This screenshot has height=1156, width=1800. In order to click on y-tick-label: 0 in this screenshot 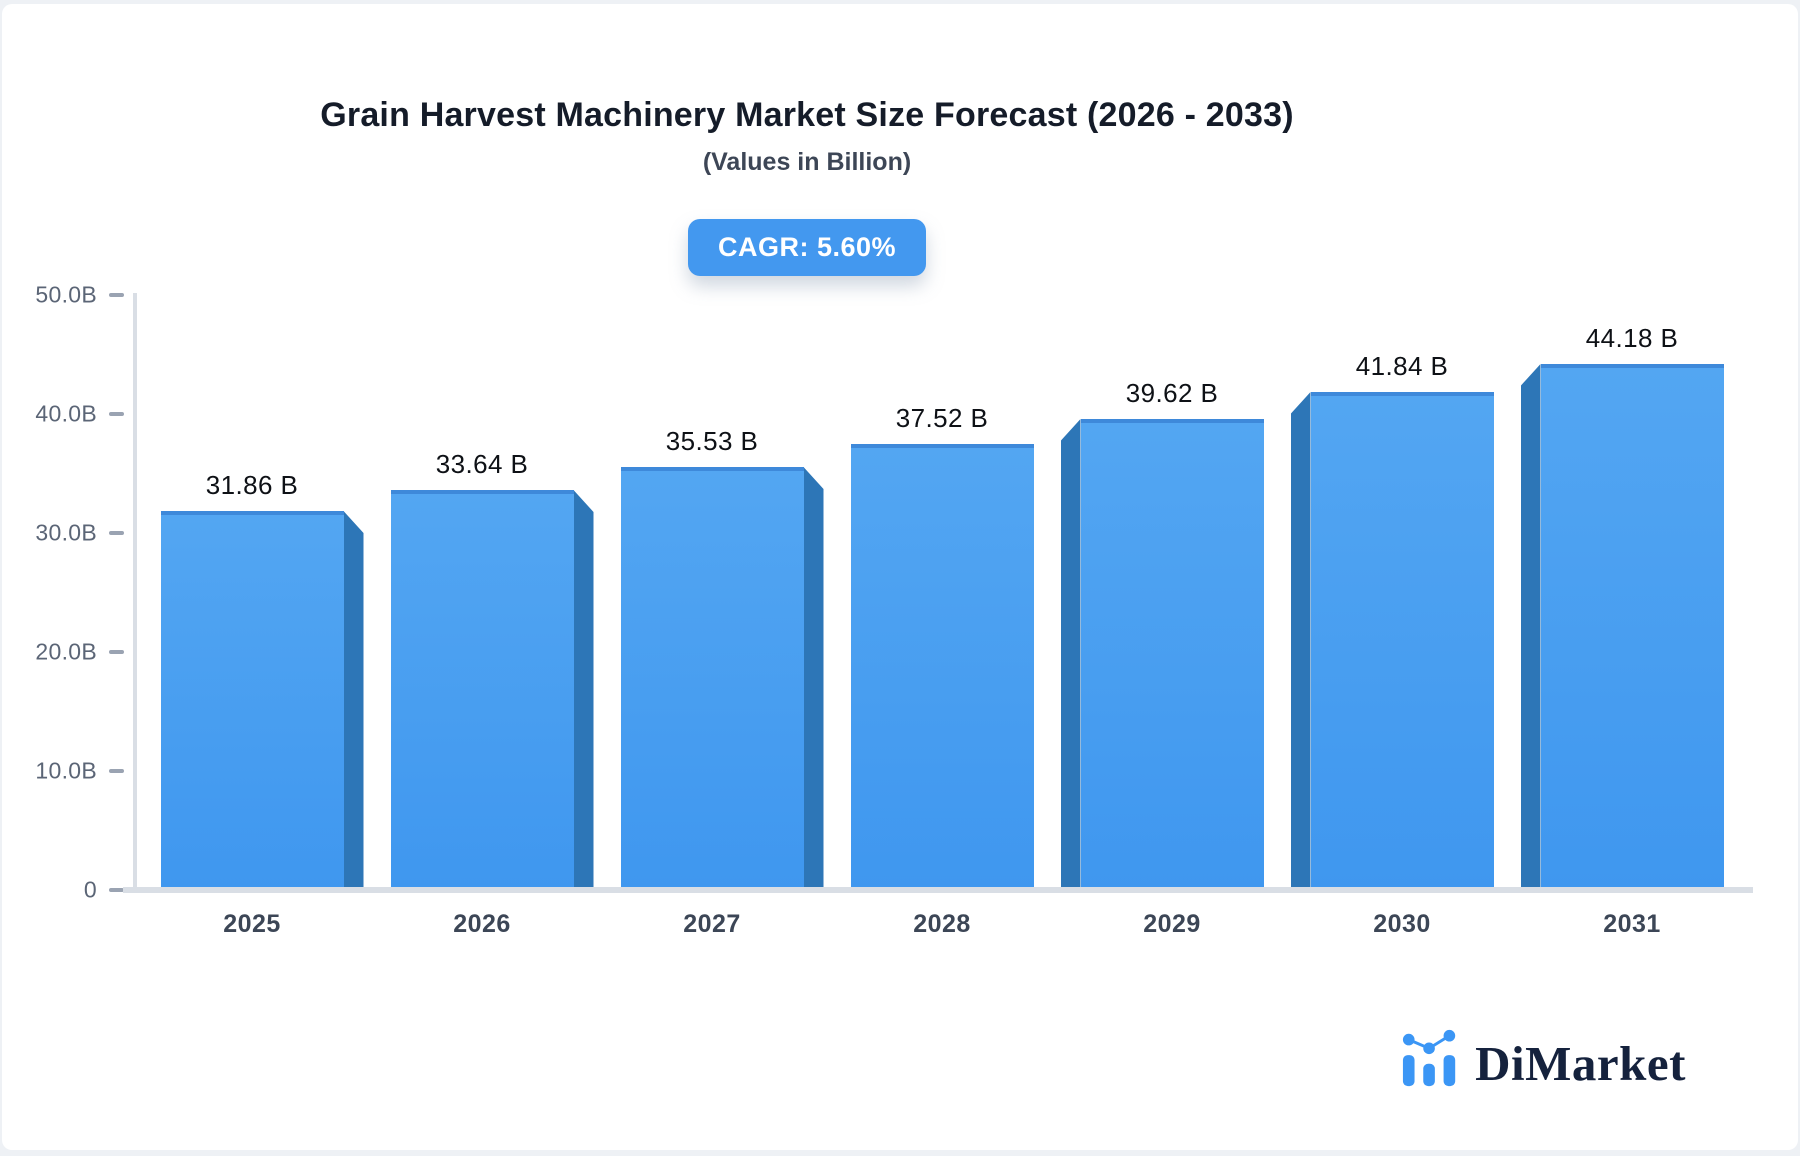, I will do `click(90, 889)`.